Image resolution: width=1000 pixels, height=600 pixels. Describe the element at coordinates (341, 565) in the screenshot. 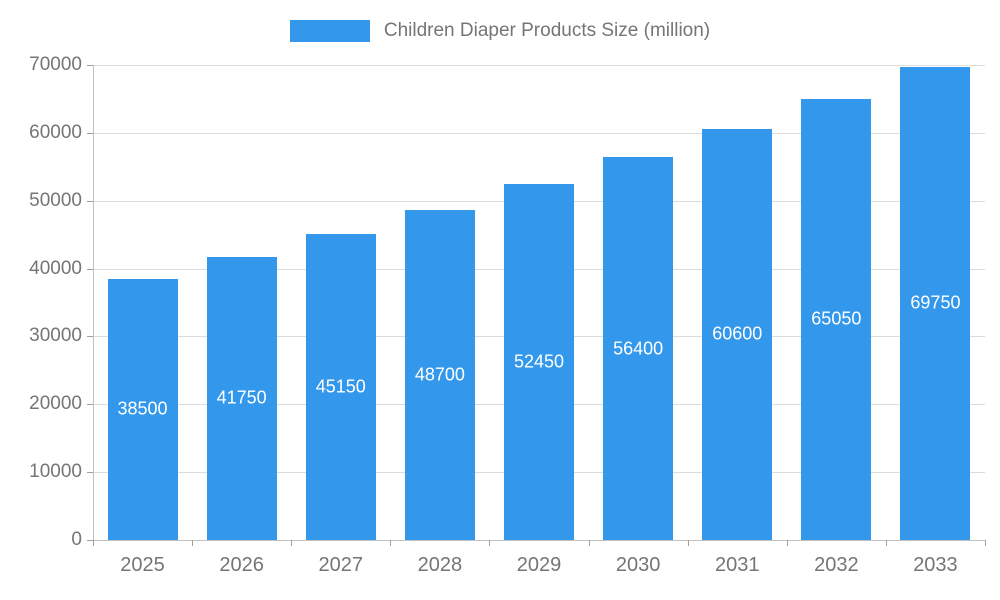

I see `x-tick-label: 2027` at that location.